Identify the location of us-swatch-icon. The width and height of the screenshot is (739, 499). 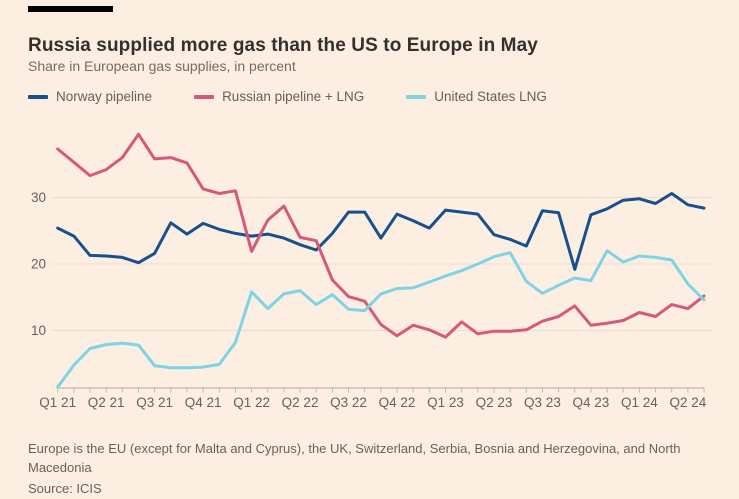
(416, 96).